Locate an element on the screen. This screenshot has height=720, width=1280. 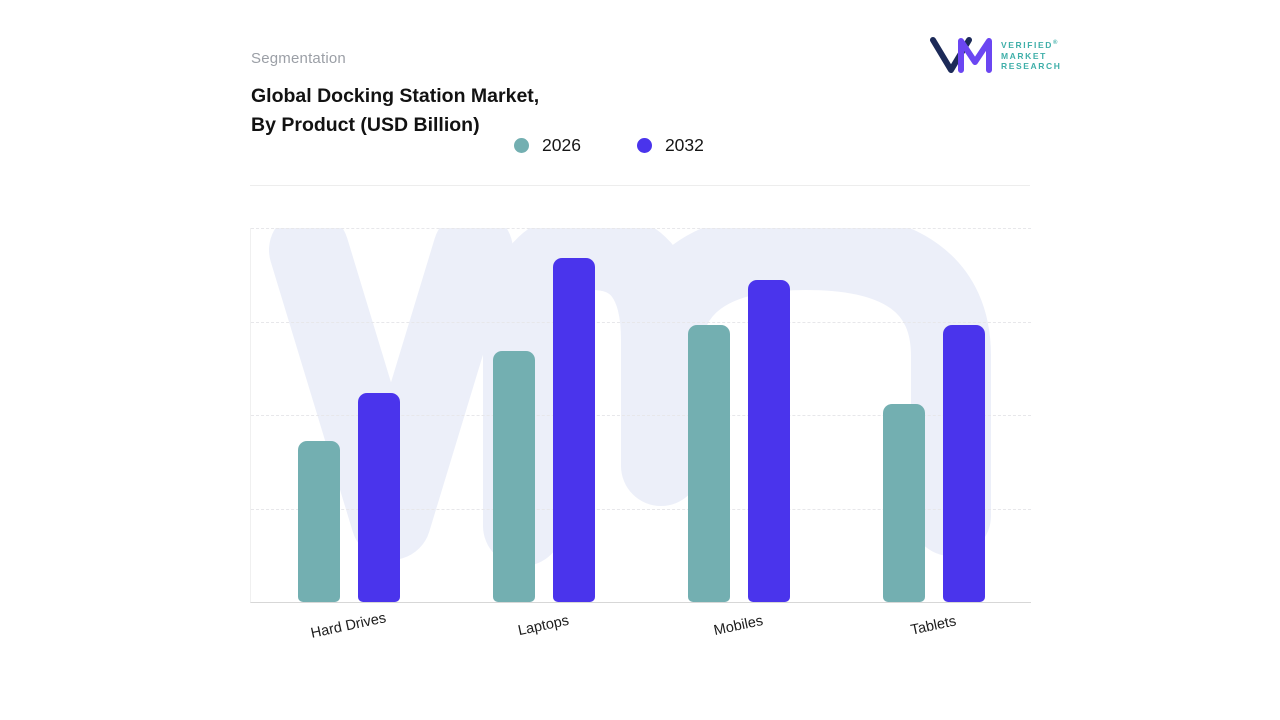
vmr-logo-text: VERIFIED® MARKET RESEARCH is located at coordinates (1031, 54).